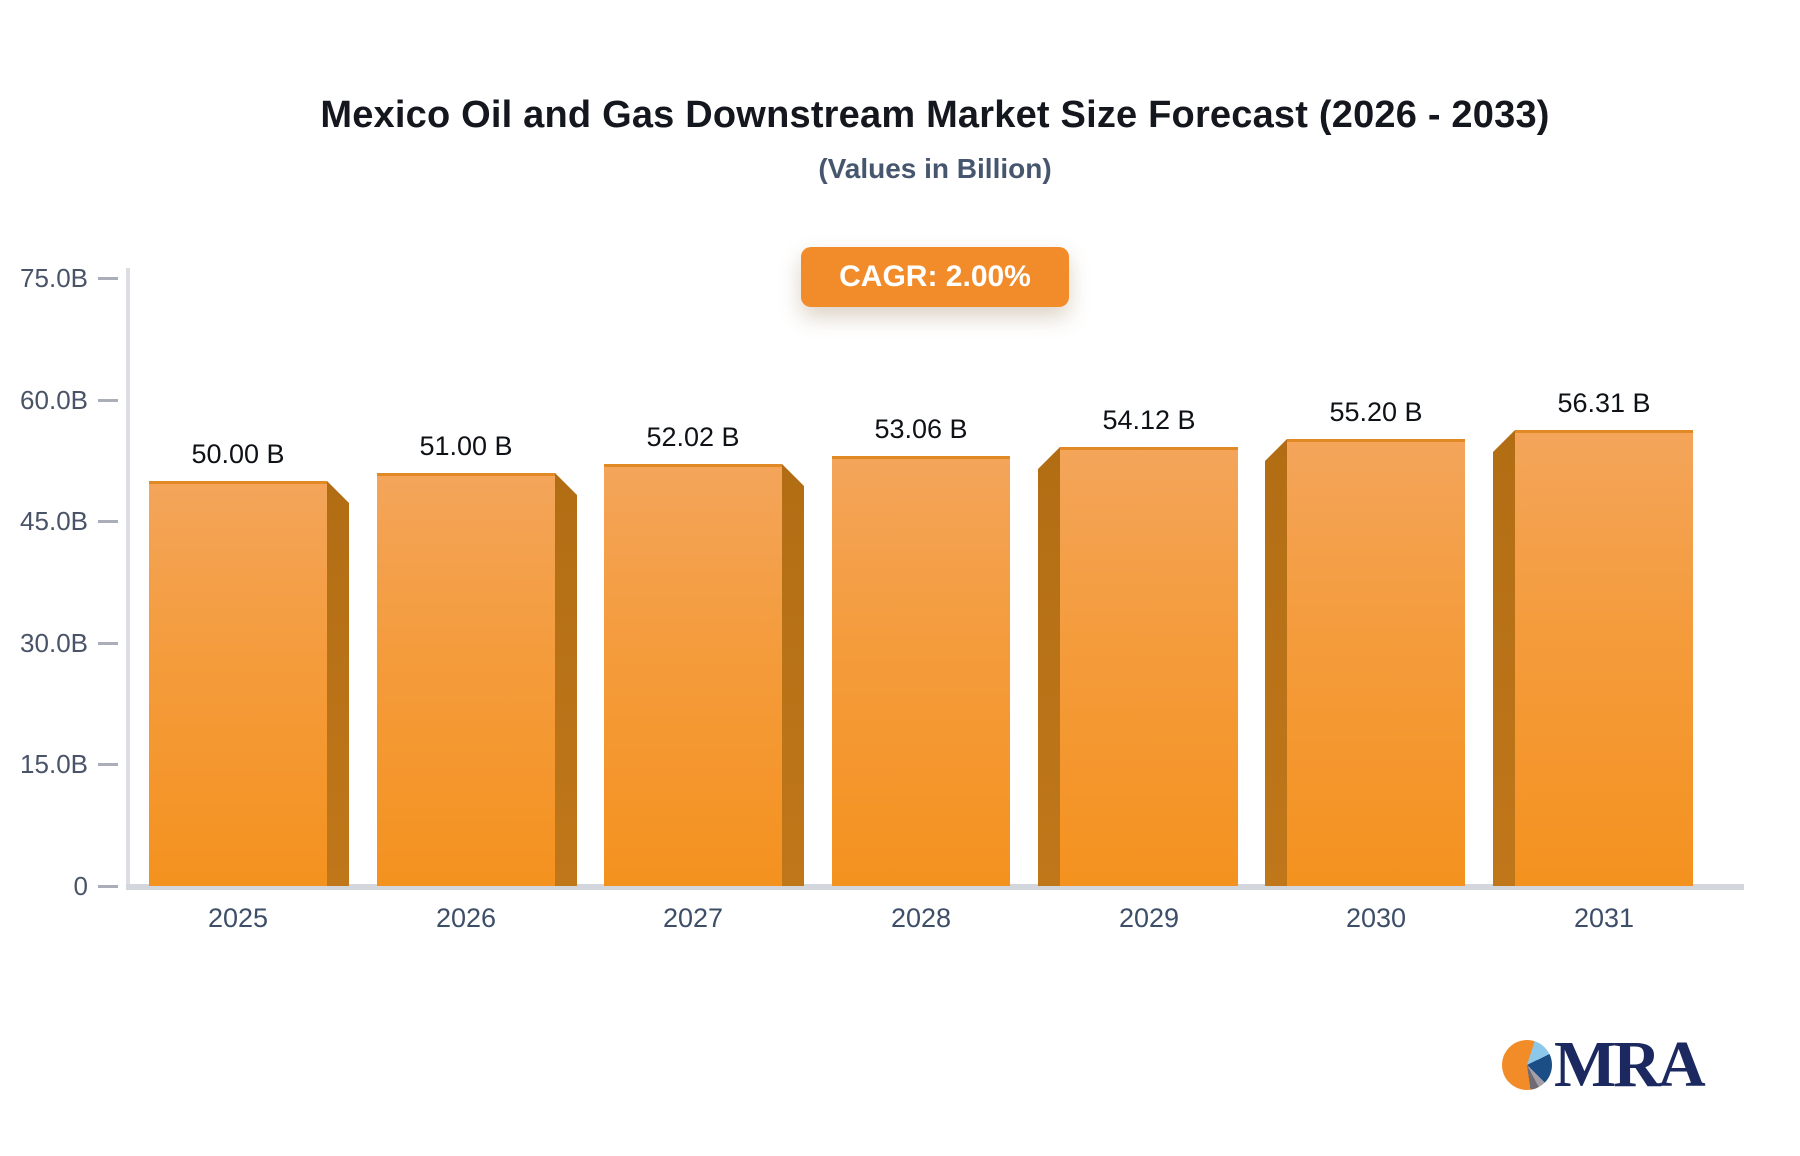 The height and width of the screenshot is (1156, 1800). What do you see at coordinates (466, 446) in the screenshot?
I see `bar-value-label: 51.00 B` at bounding box center [466, 446].